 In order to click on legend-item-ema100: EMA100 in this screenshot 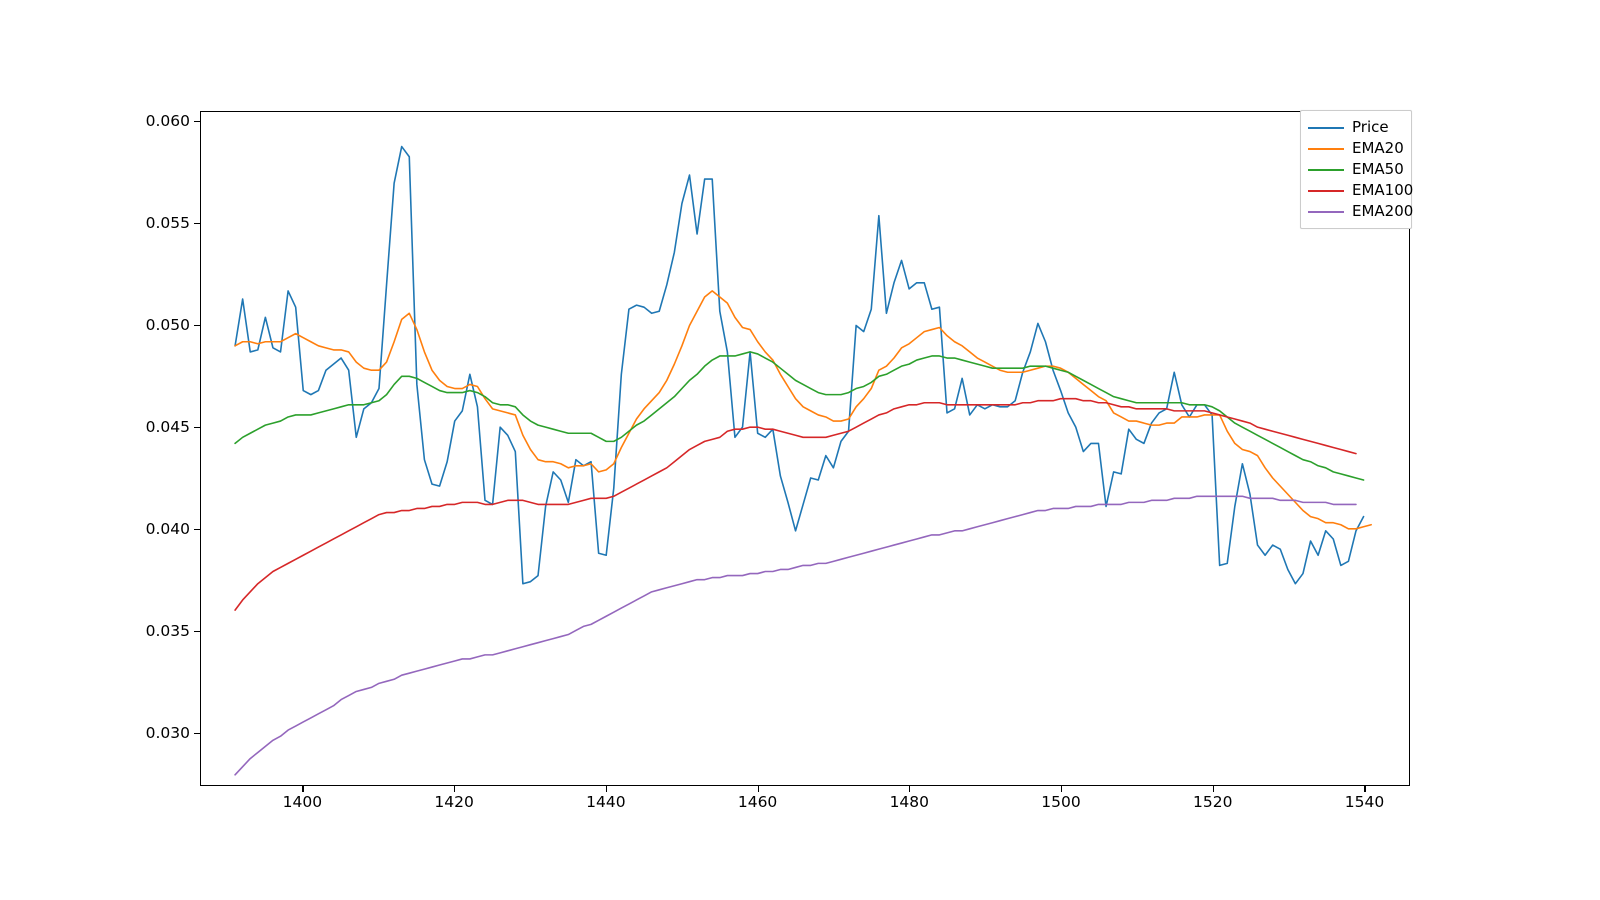, I will do `click(1360, 190)`.